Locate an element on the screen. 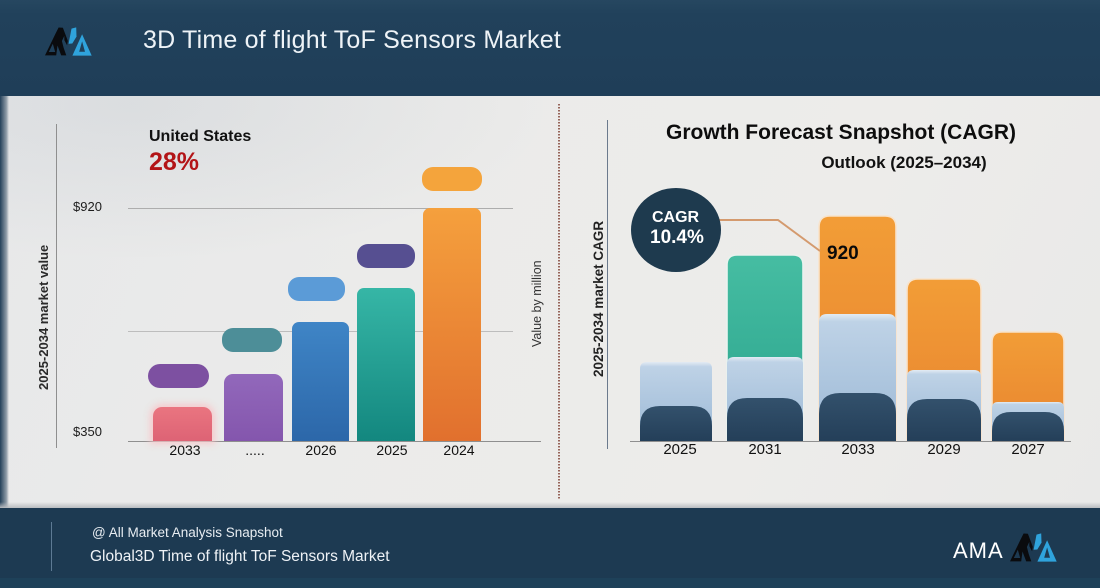 This screenshot has height=588, width=1100. svg-text: 10.4% is located at coordinates (677, 237).